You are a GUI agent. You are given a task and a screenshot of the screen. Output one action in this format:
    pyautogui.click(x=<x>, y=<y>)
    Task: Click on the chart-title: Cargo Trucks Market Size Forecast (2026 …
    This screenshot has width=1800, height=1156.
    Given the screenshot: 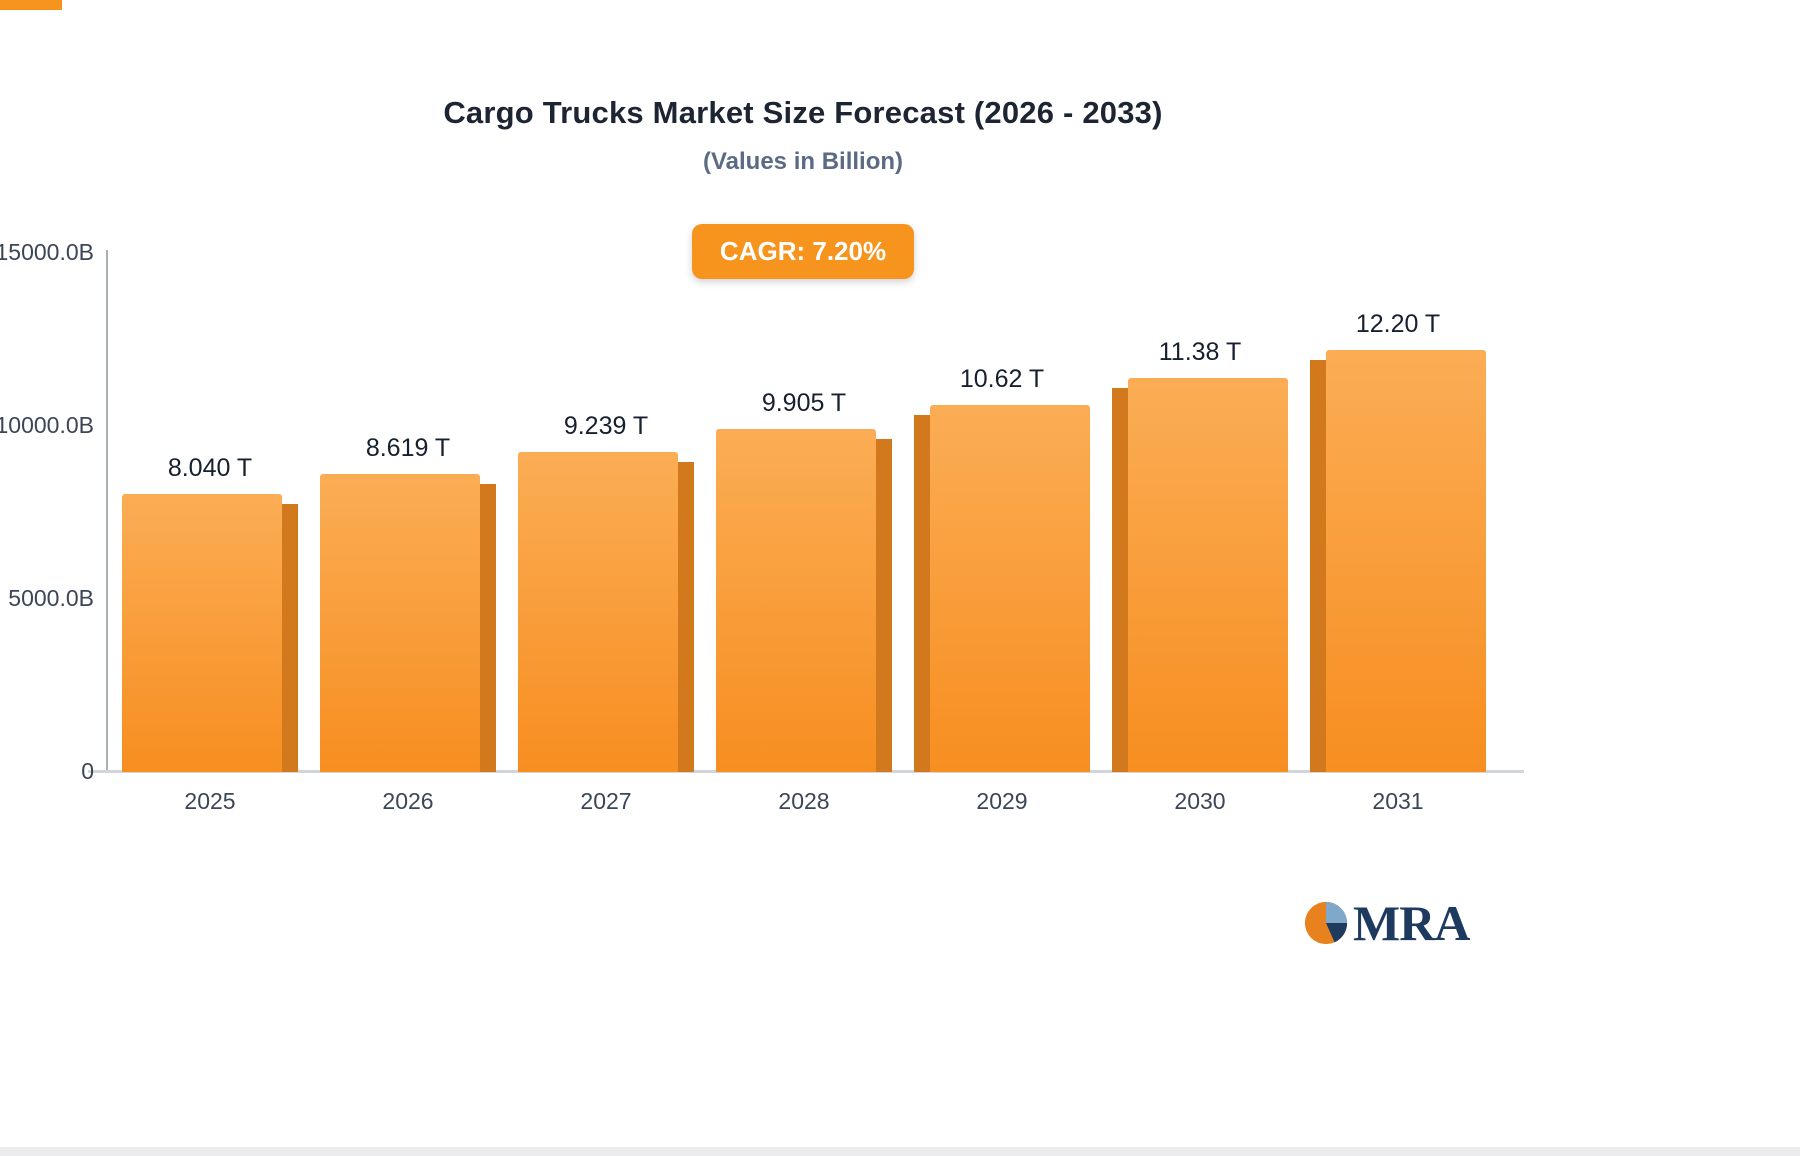 What is the action you would take?
    pyautogui.click(x=803, y=112)
    